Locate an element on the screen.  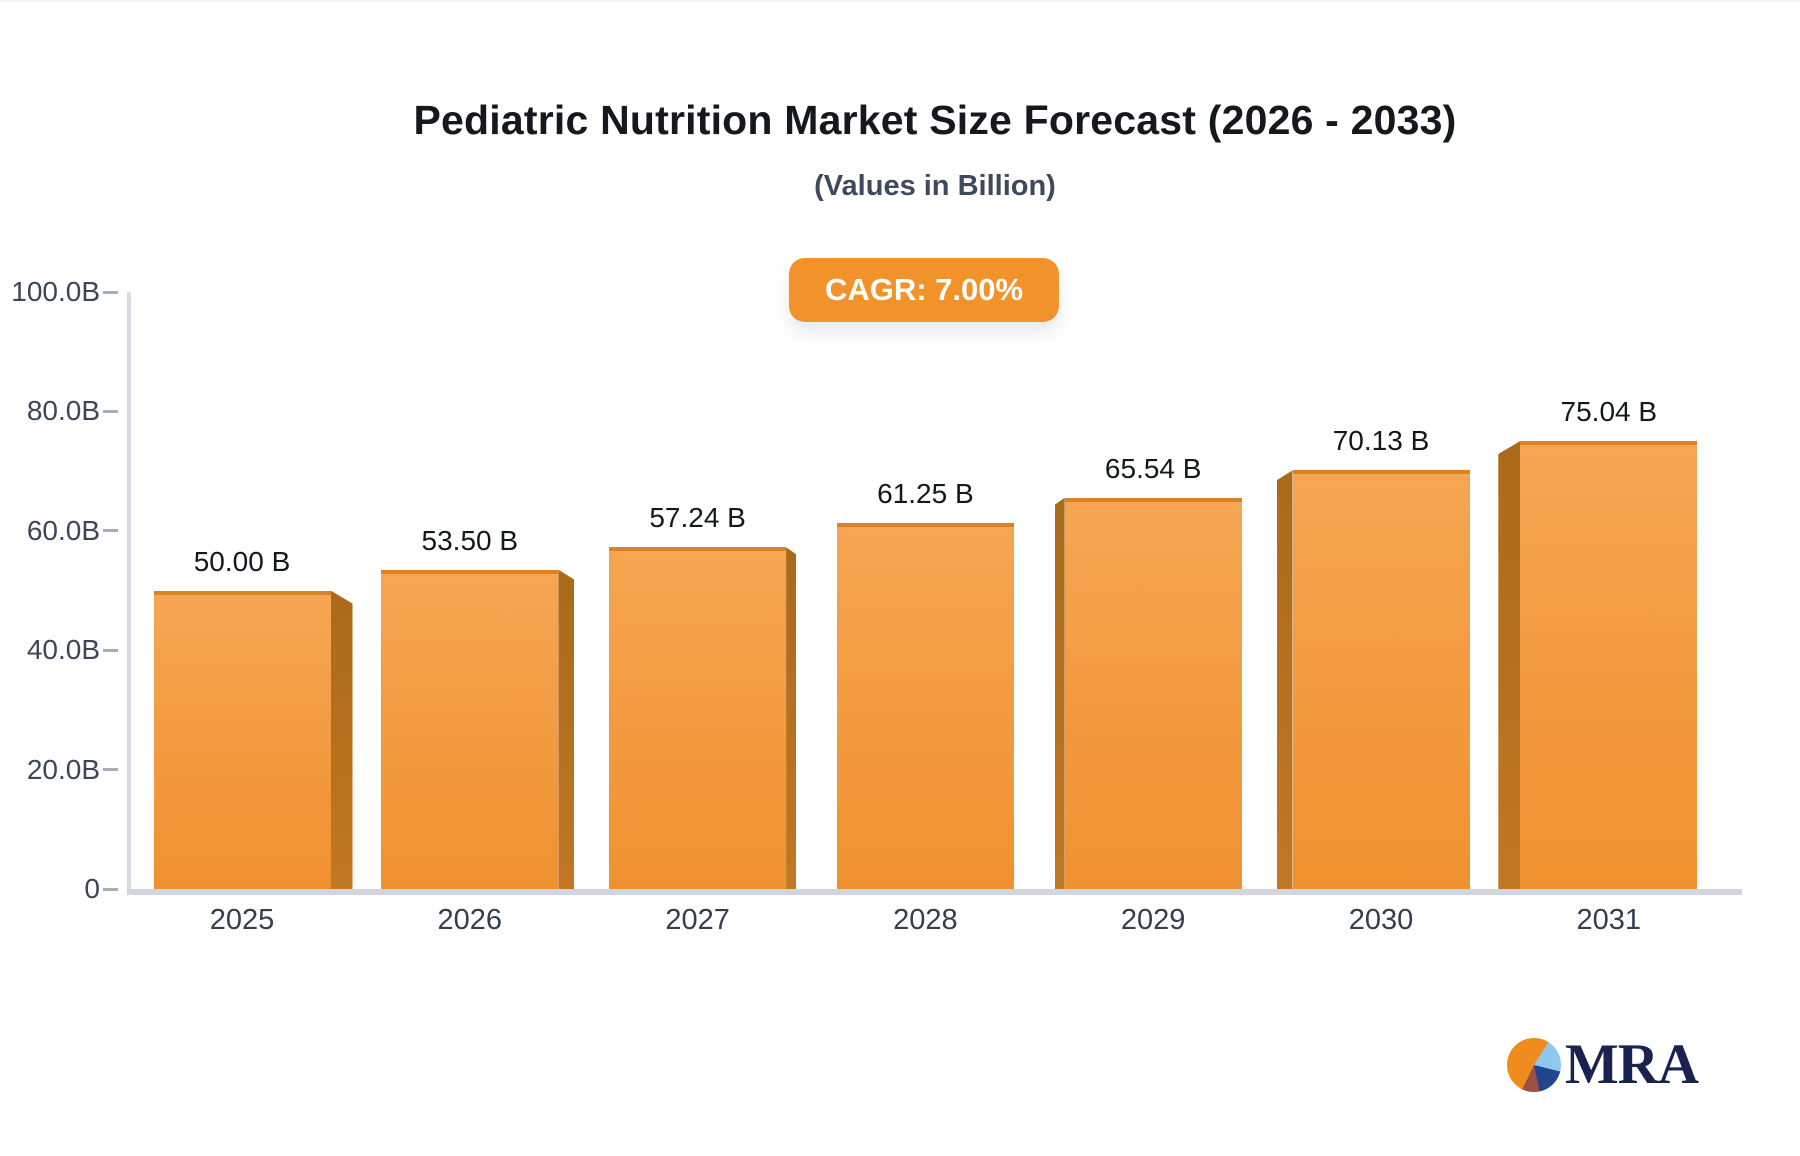
bar-value-label-2025: 50.00 B is located at coordinates (242, 561).